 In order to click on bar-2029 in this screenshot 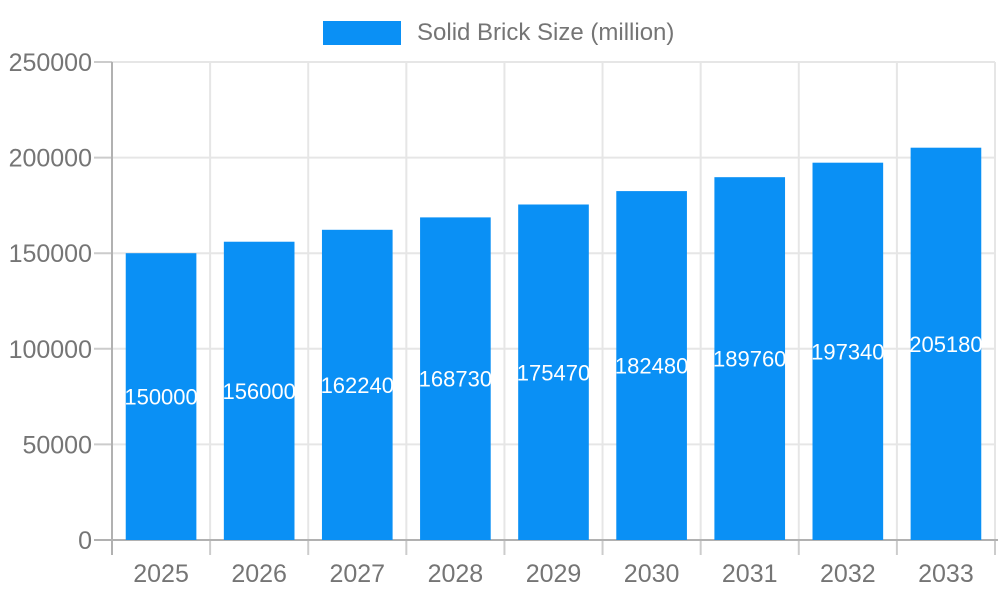, I will do `click(553, 372)`.